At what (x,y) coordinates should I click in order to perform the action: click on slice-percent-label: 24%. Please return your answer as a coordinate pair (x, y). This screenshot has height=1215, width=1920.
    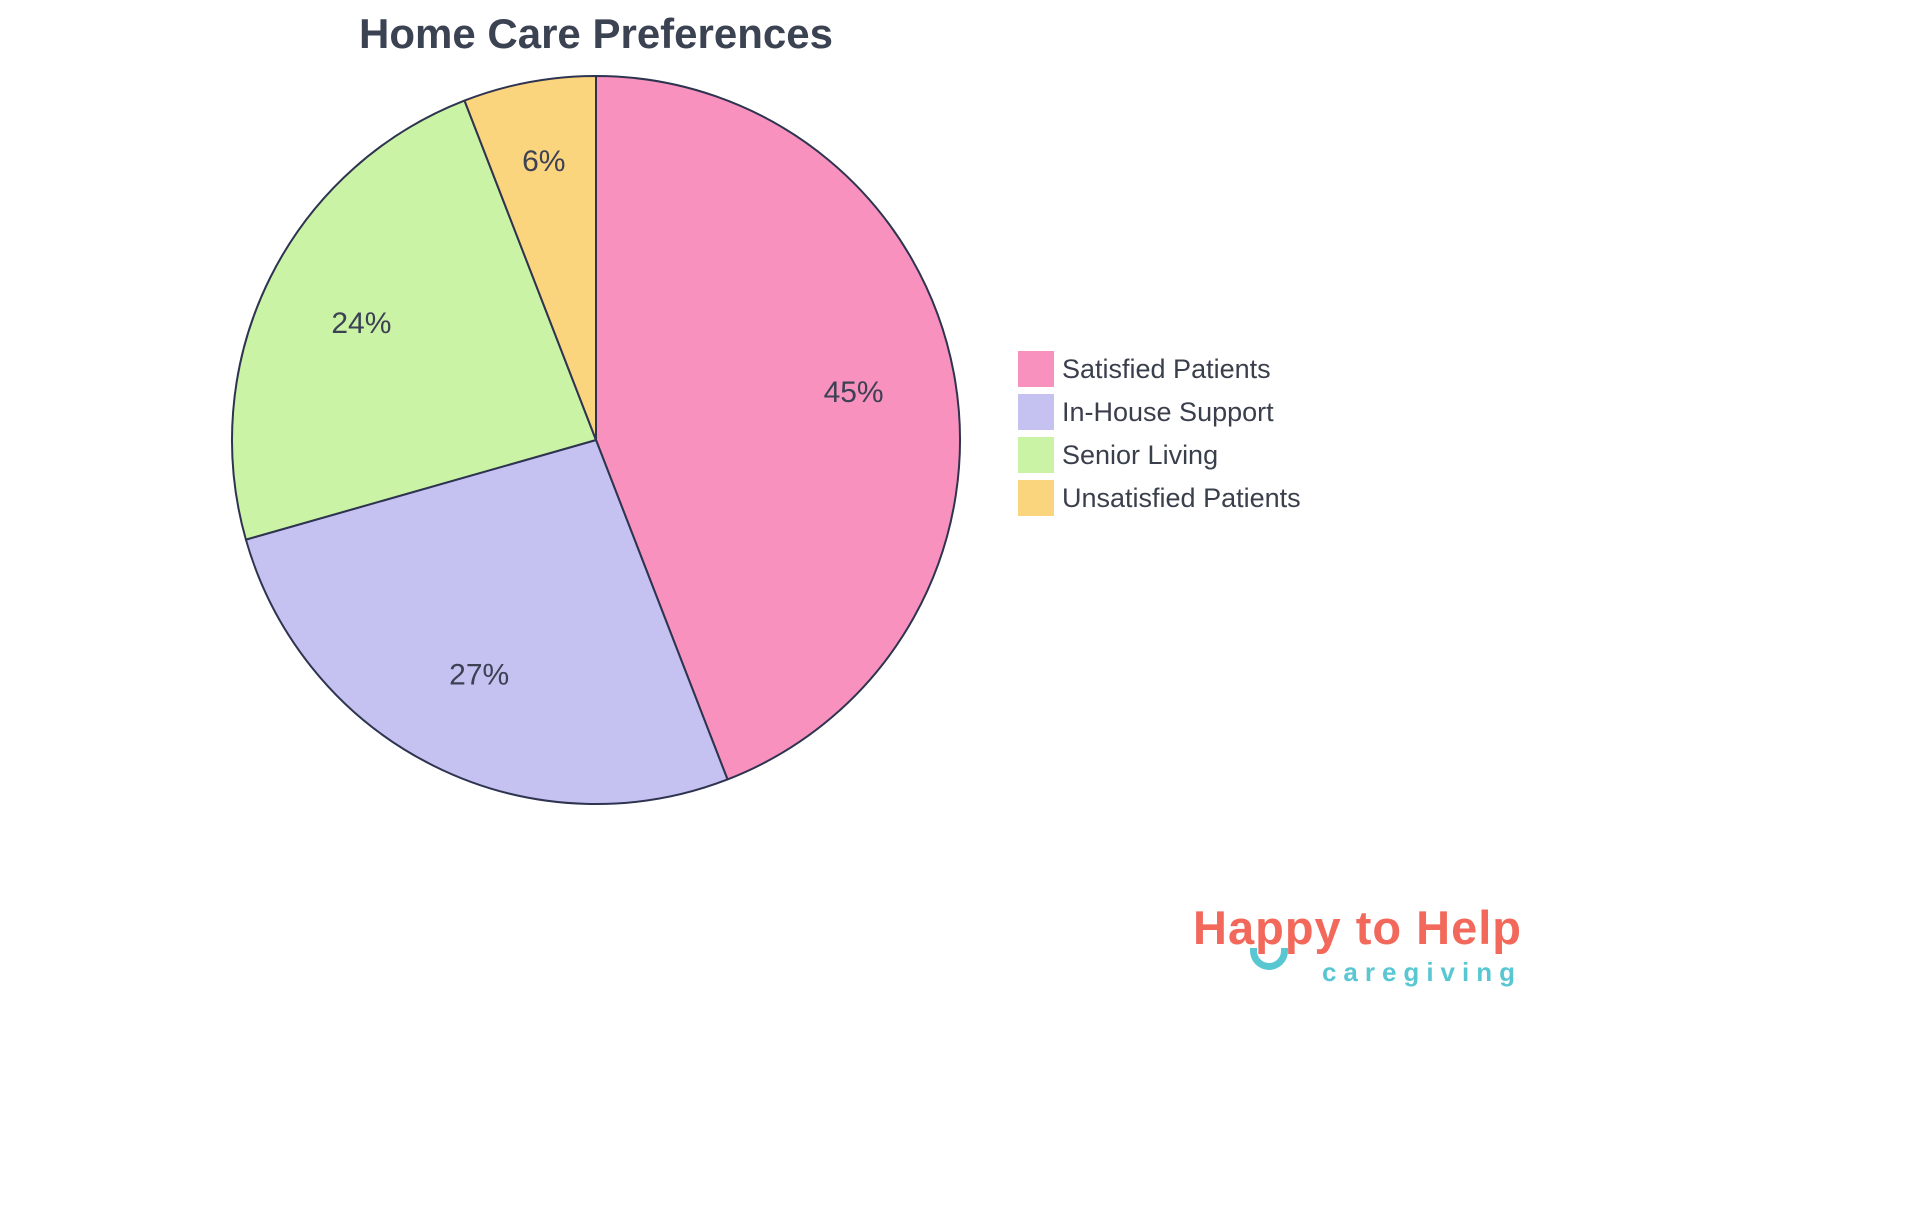
    Looking at the image, I should click on (361, 323).